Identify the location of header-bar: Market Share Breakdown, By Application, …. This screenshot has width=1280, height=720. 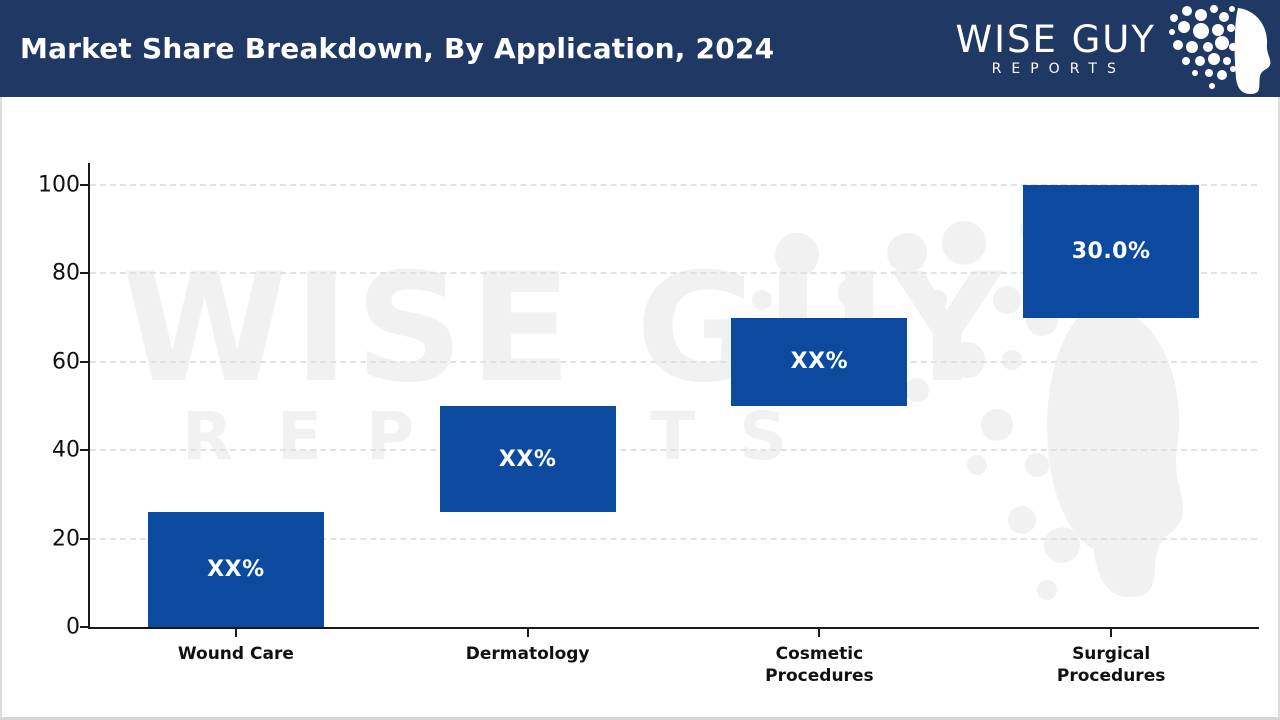
(640, 48).